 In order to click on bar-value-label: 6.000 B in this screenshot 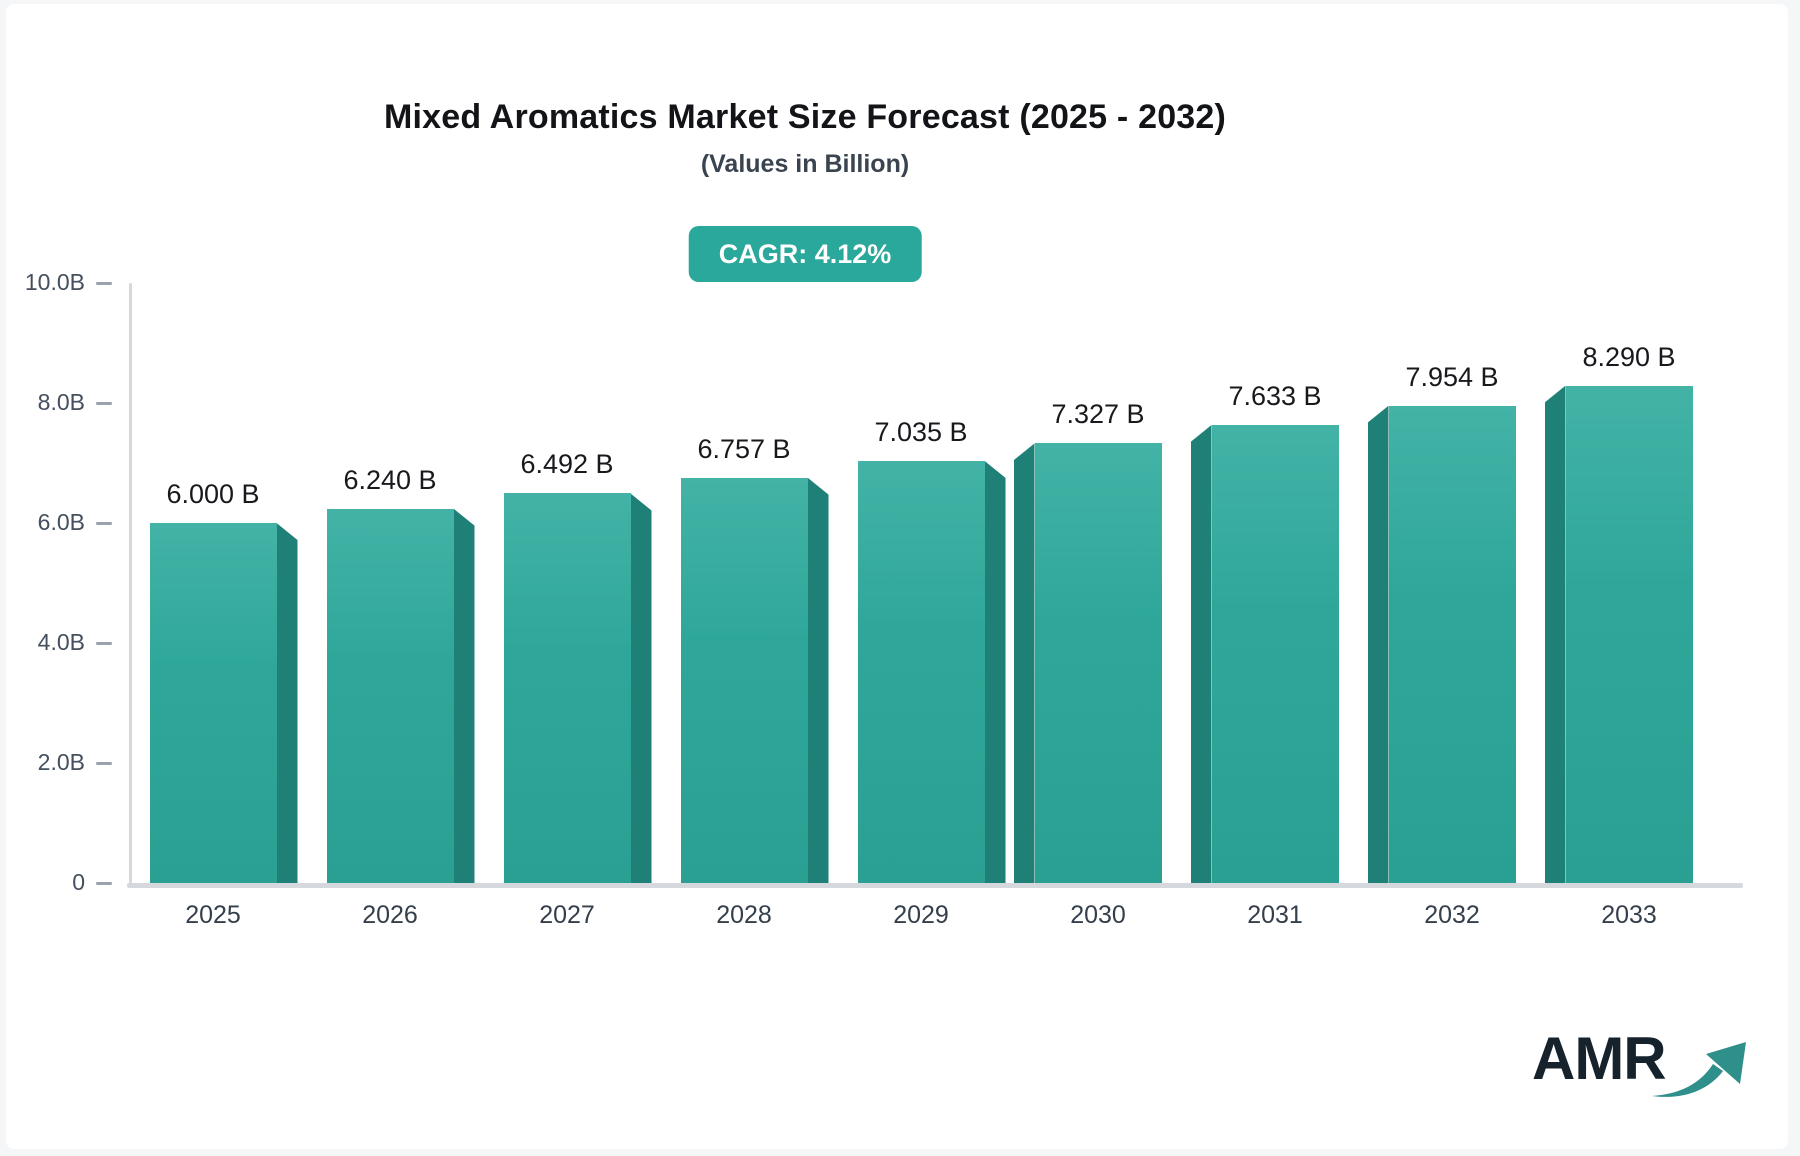, I will do `click(213, 494)`.